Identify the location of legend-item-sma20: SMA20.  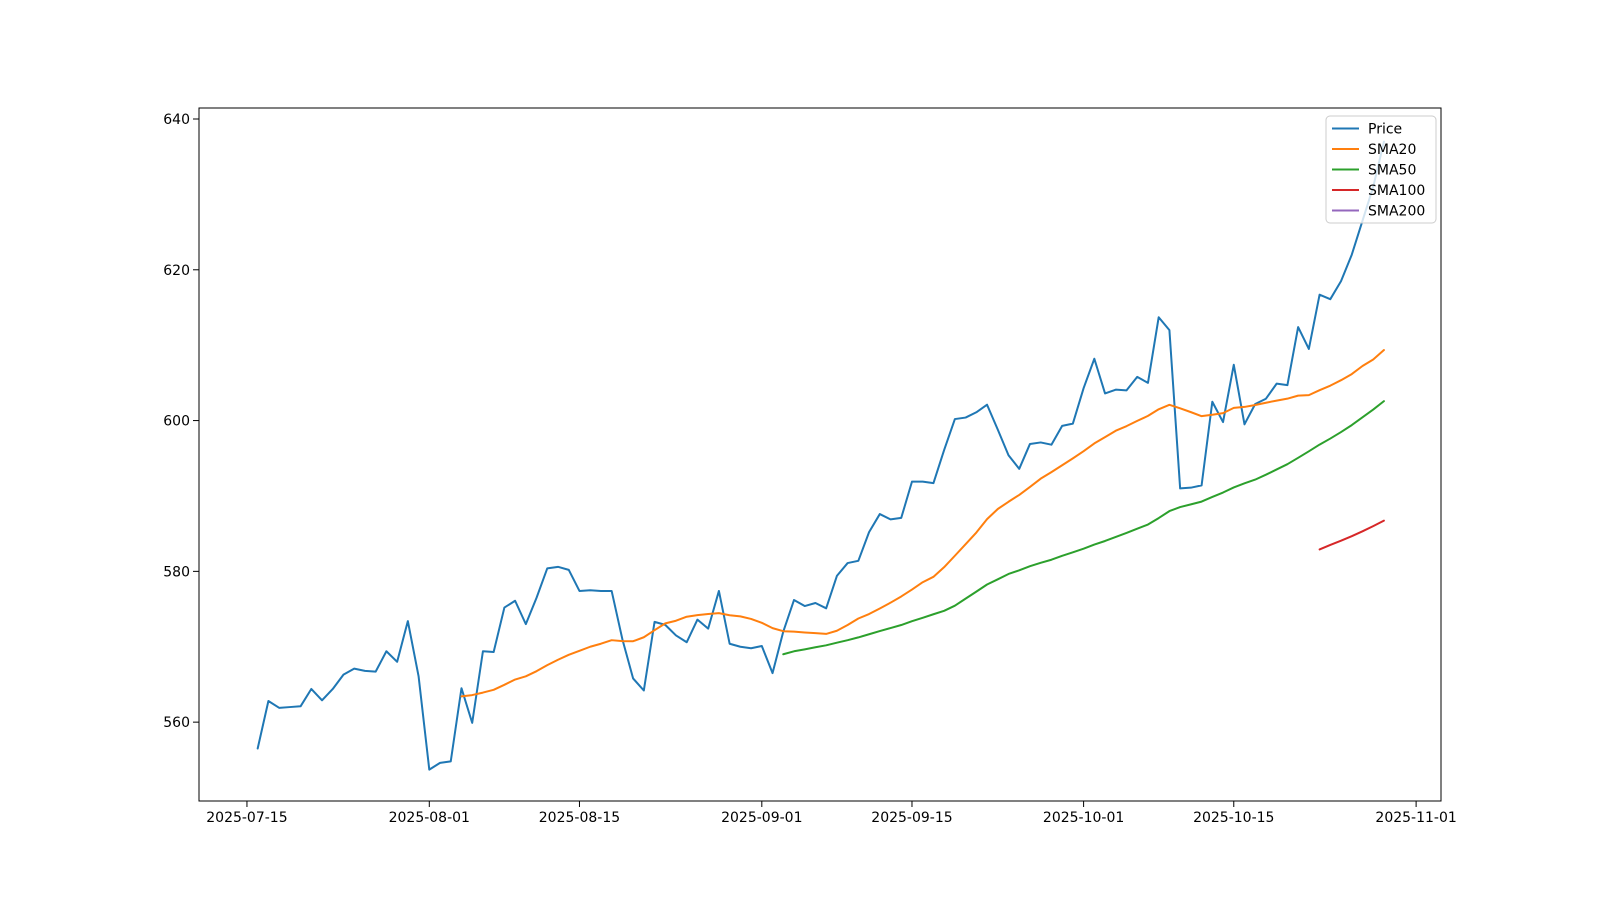
(1374, 150).